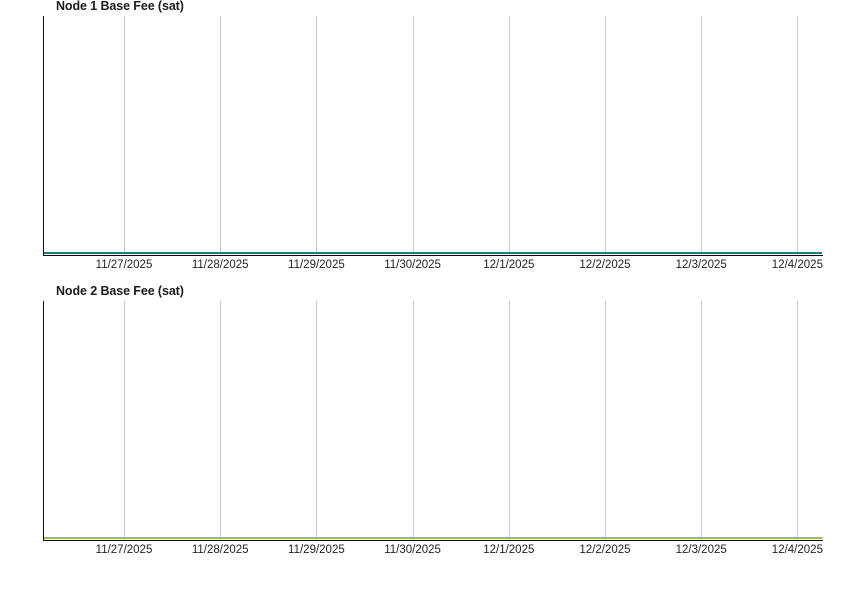 The width and height of the screenshot is (860, 600). What do you see at coordinates (433, 253) in the screenshot?
I see `series-line-node1` at bounding box center [433, 253].